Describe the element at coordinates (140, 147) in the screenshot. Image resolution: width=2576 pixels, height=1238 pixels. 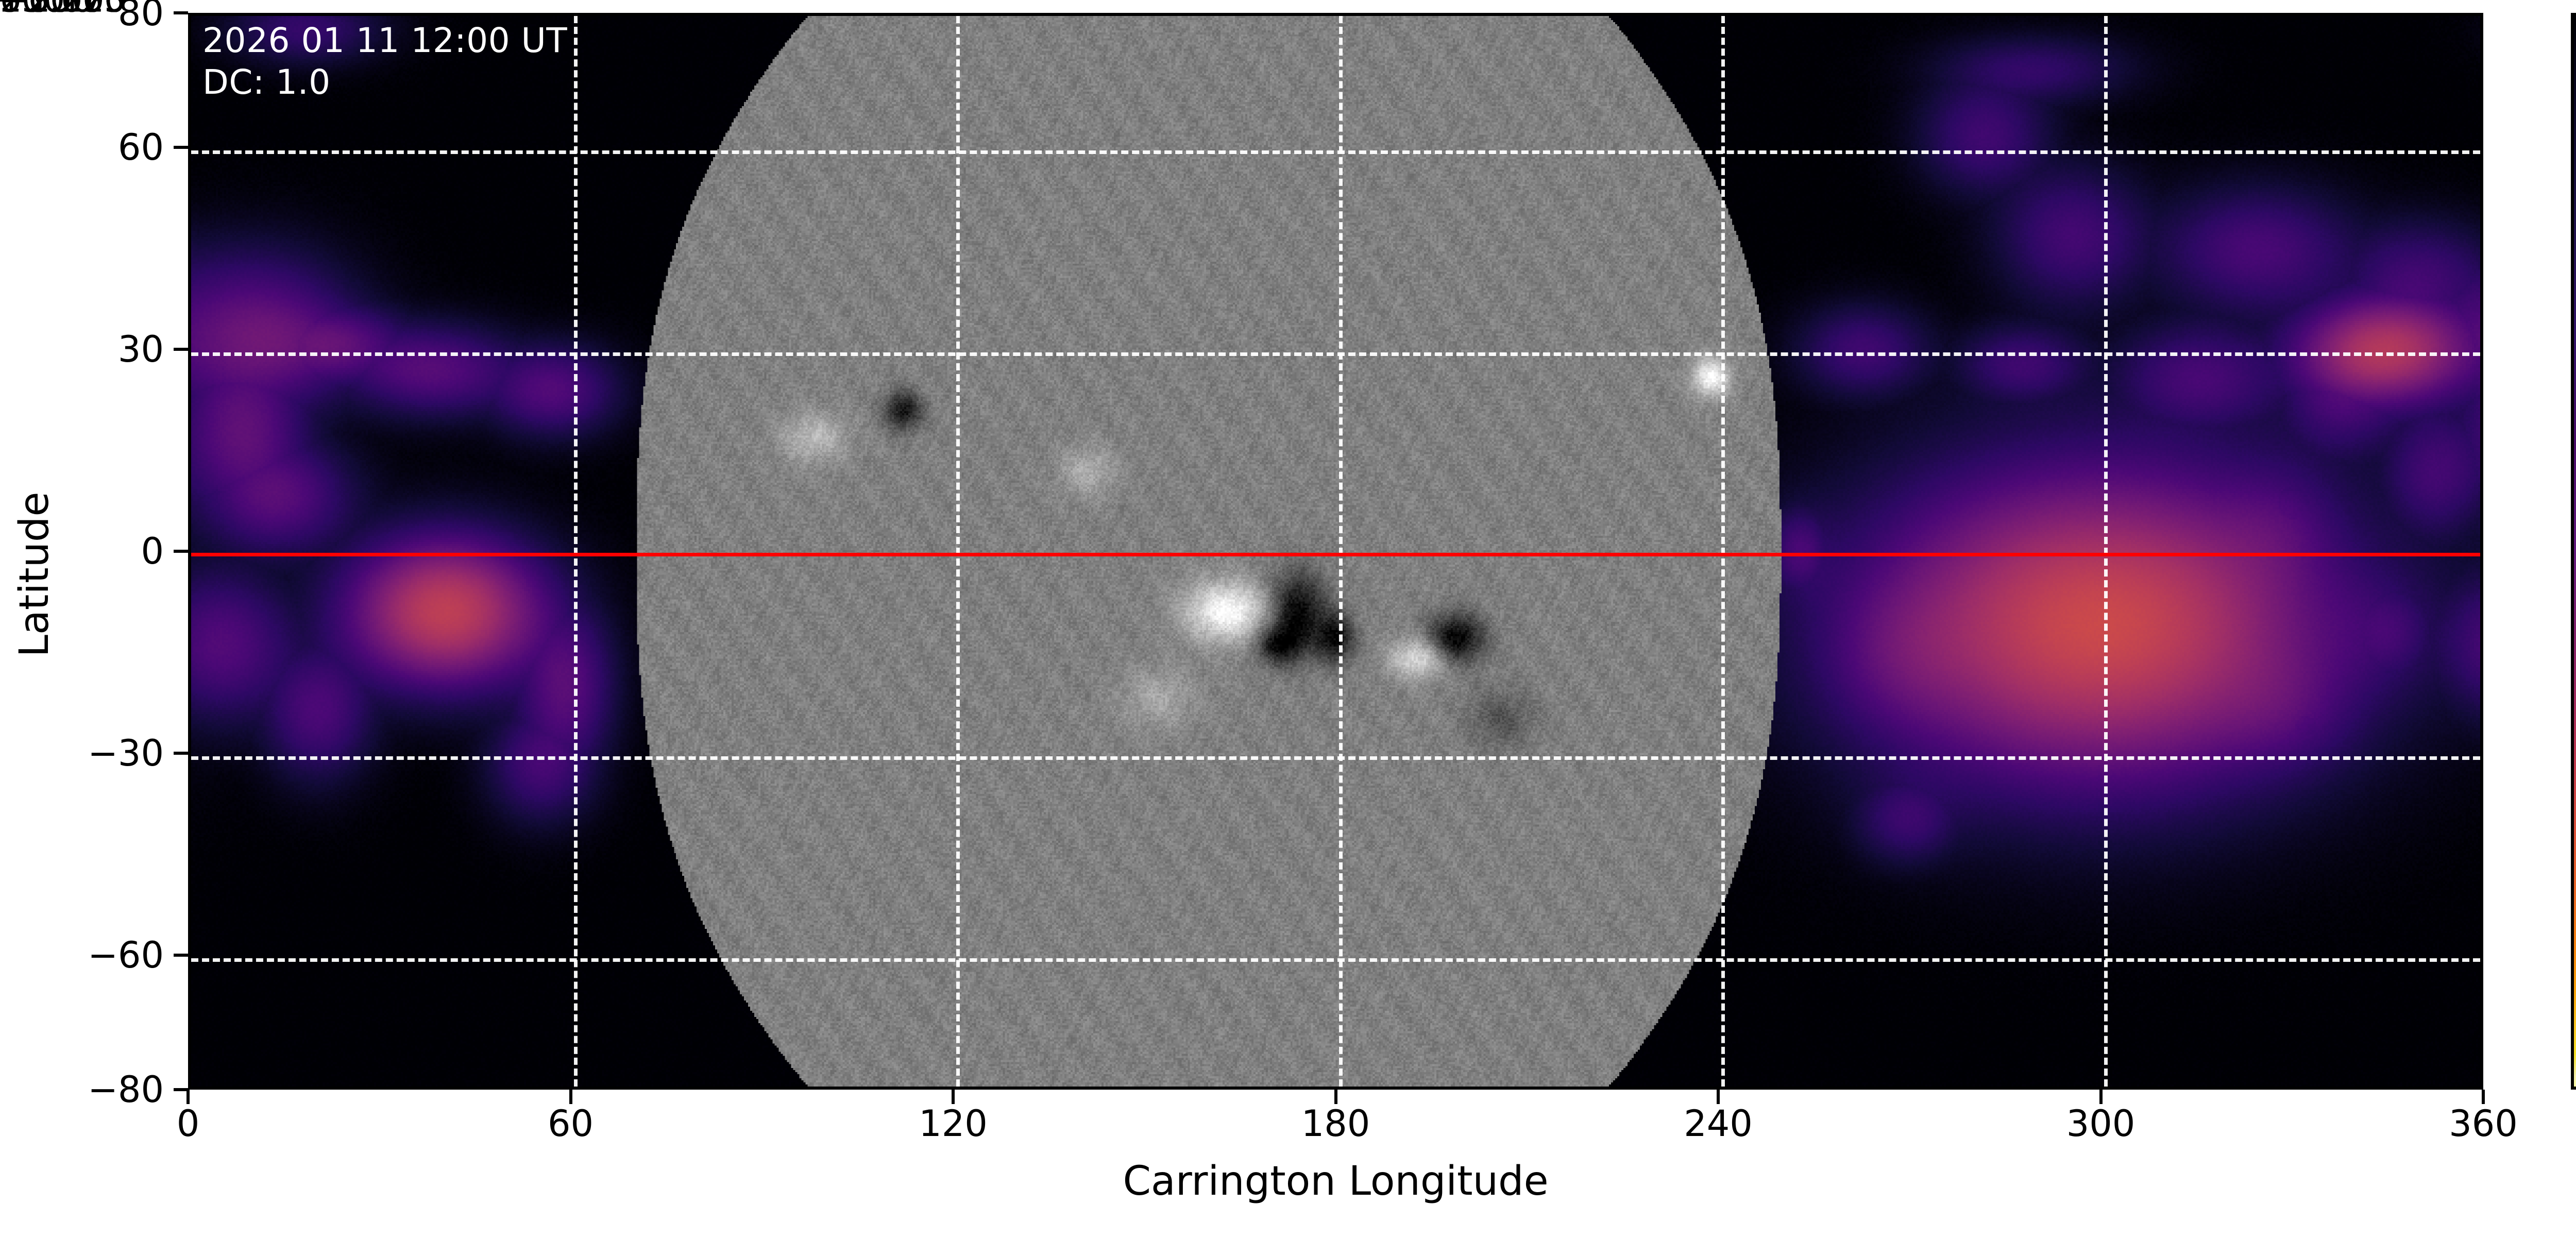
I see `y-tick-label: 60` at that location.